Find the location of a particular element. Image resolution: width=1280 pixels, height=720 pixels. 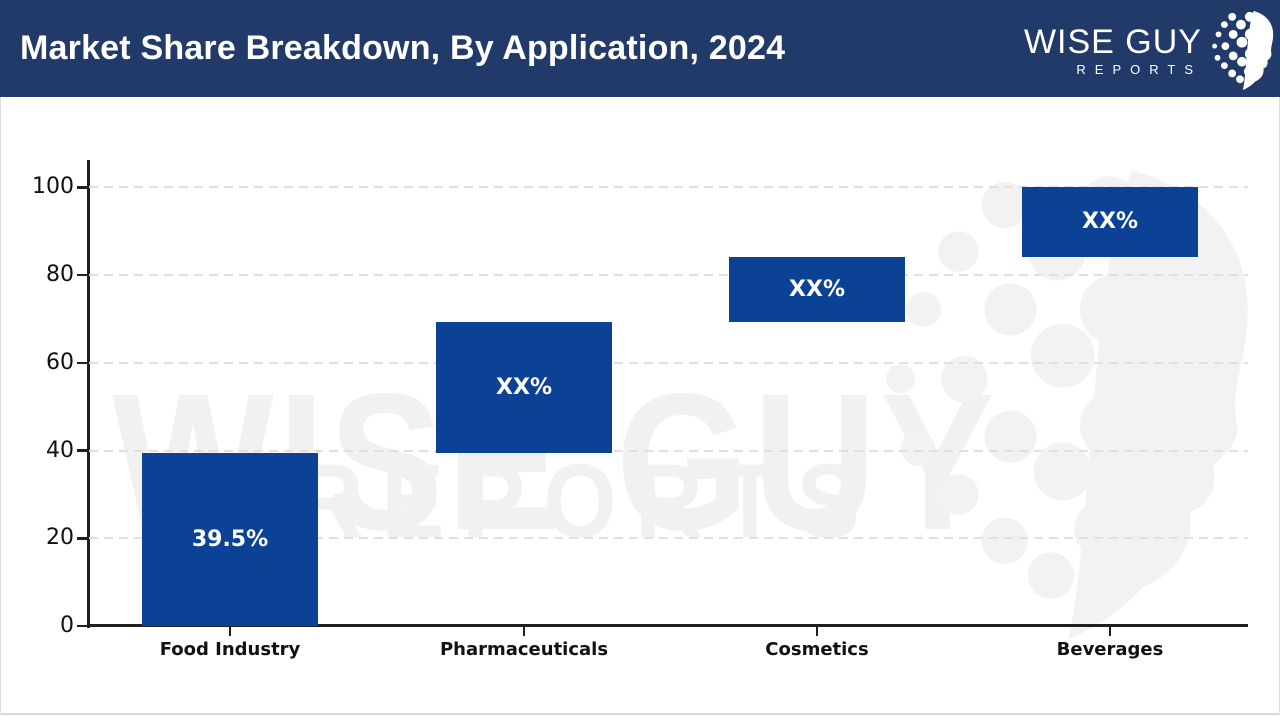

bar-value-label: 39.5% is located at coordinates (230, 539).